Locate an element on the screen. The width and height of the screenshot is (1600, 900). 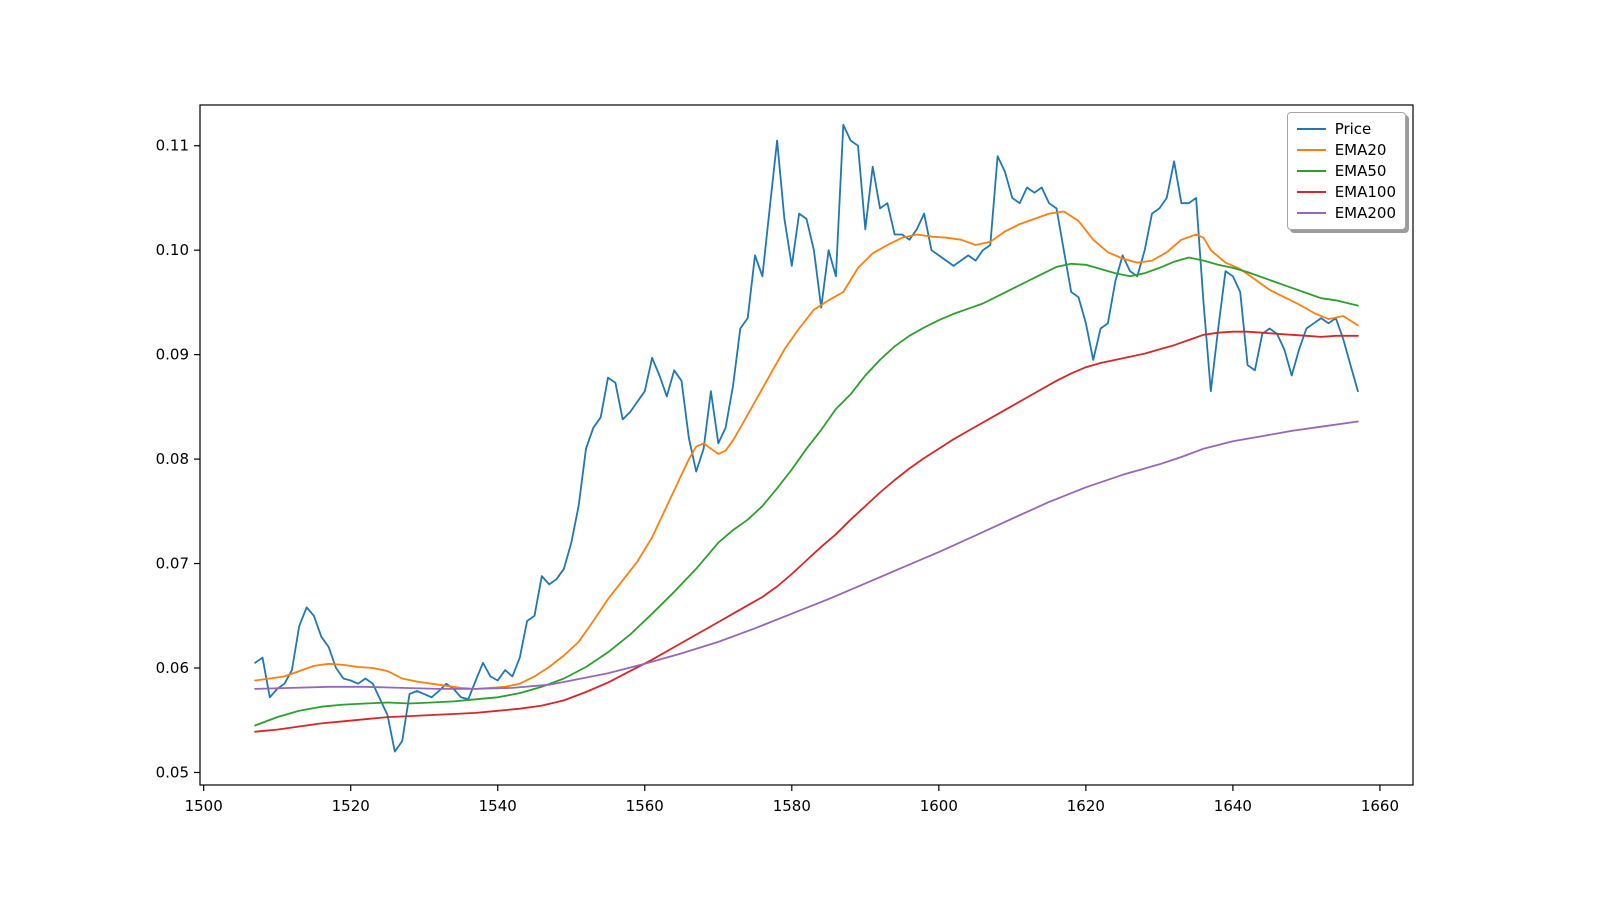
y-tick-label: 0.06 is located at coordinates (172, 668).